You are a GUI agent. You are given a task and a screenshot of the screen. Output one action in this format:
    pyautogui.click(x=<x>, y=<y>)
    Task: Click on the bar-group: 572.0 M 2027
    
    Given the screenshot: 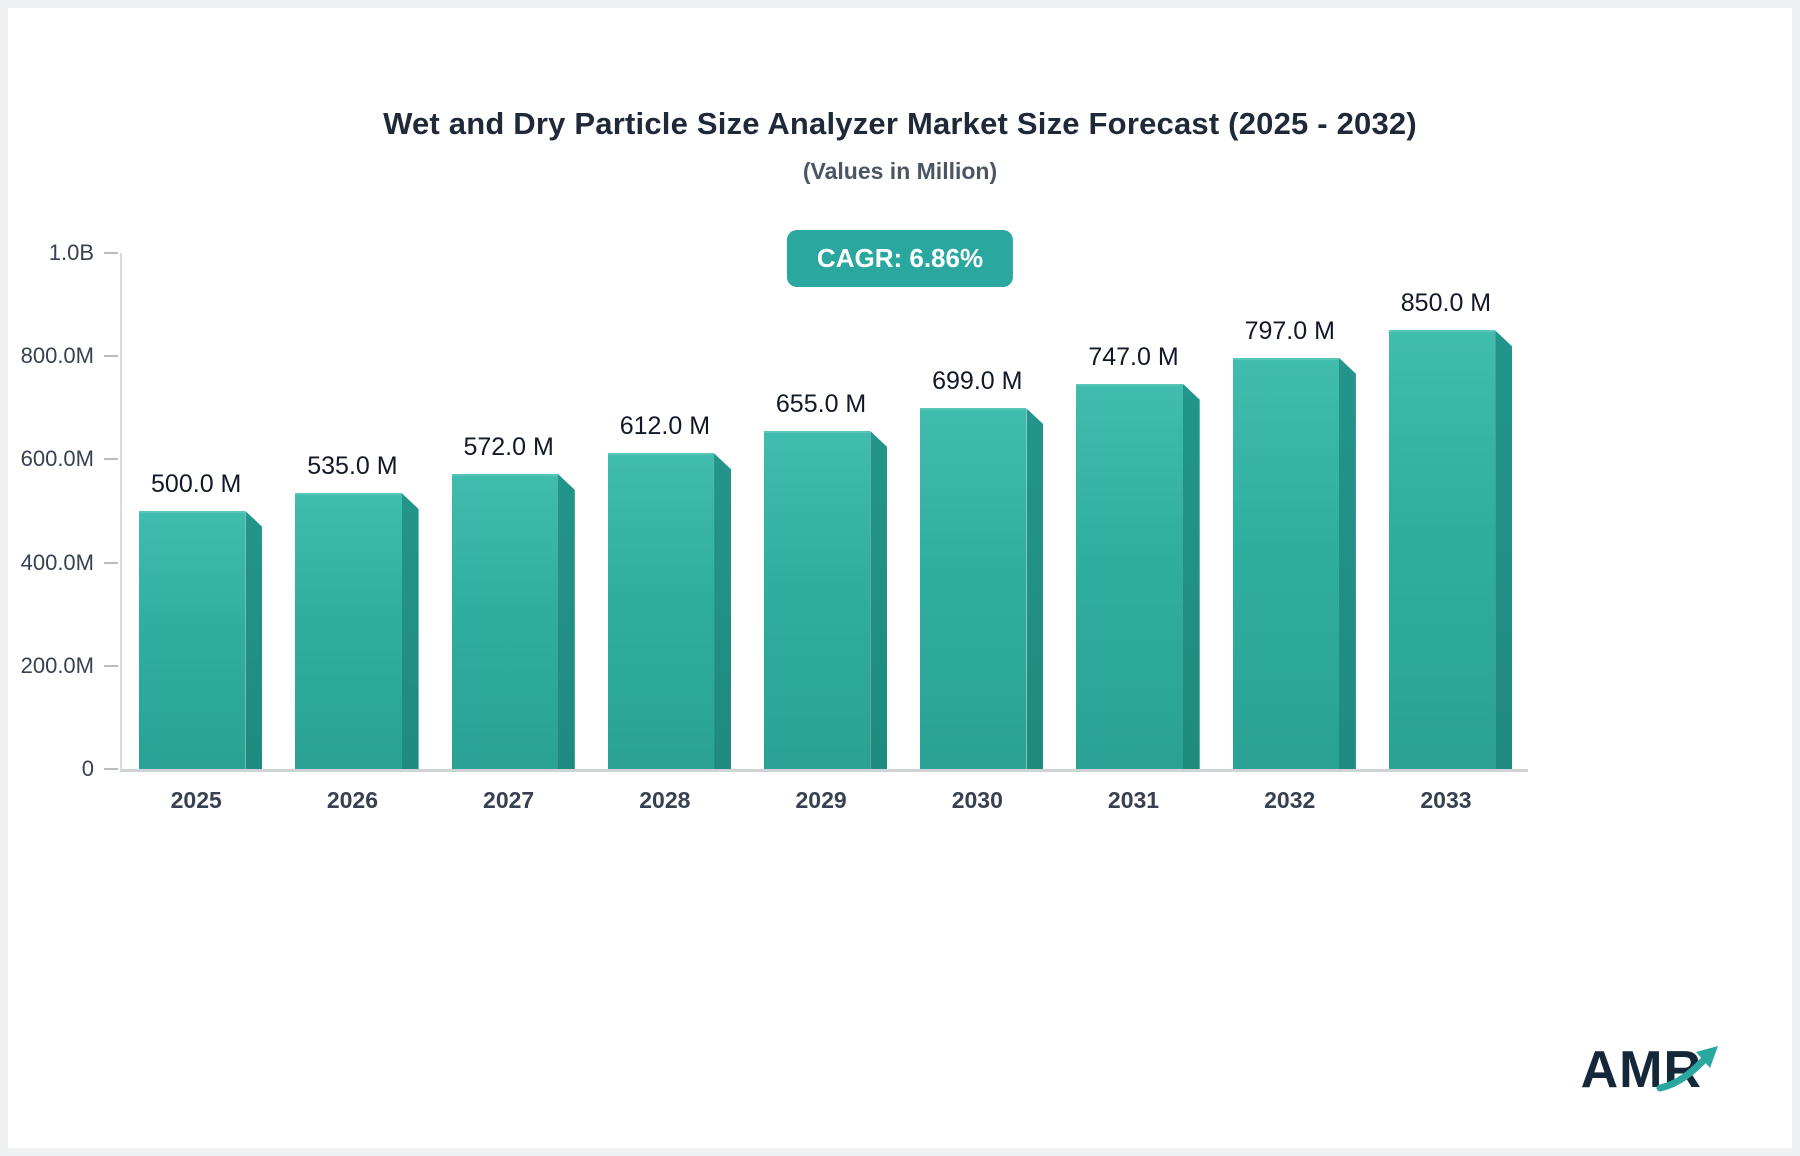 What is the action you would take?
    pyautogui.click(x=512, y=533)
    